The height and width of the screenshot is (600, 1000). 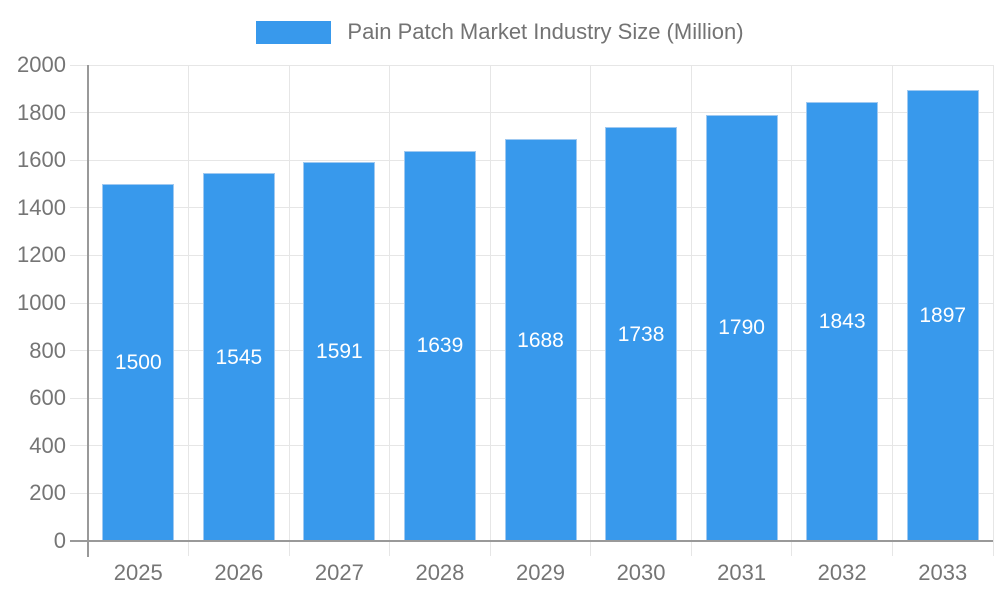 What do you see at coordinates (138, 572) in the screenshot?
I see `x-axis-tick-label: 2025` at bounding box center [138, 572].